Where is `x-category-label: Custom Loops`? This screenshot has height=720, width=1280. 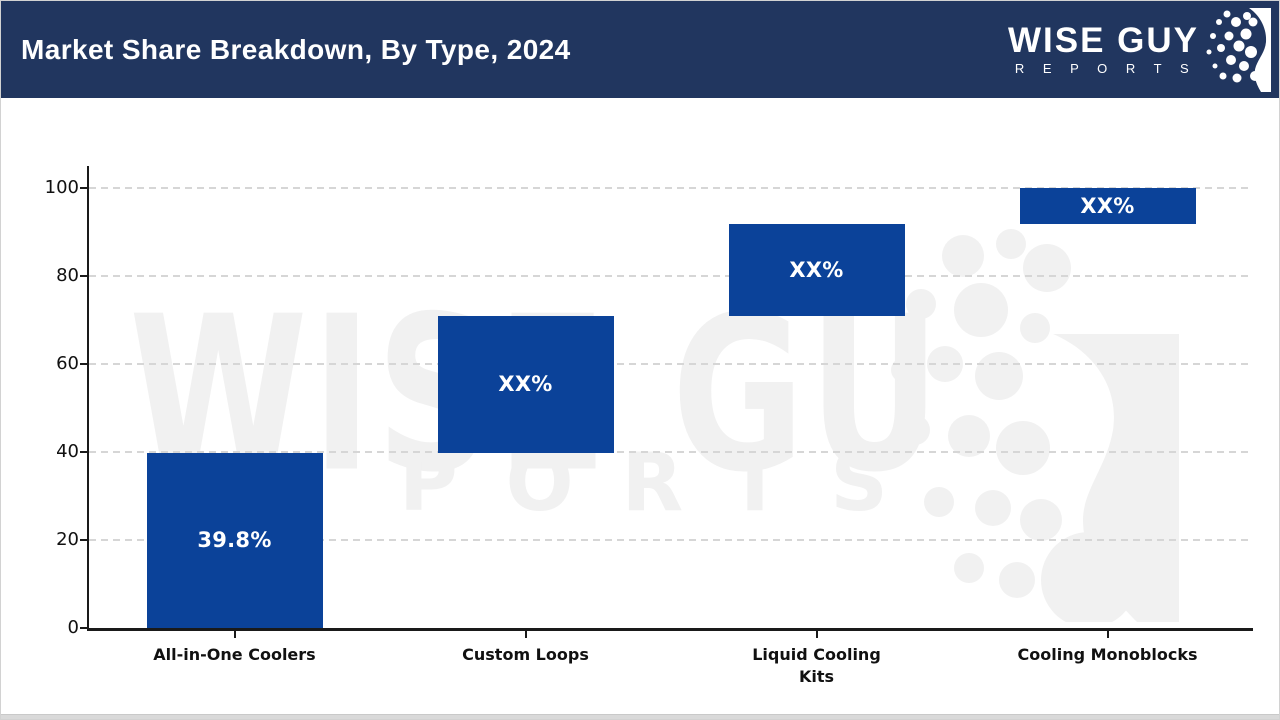 x-category-label: Custom Loops is located at coordinates (525, 654).